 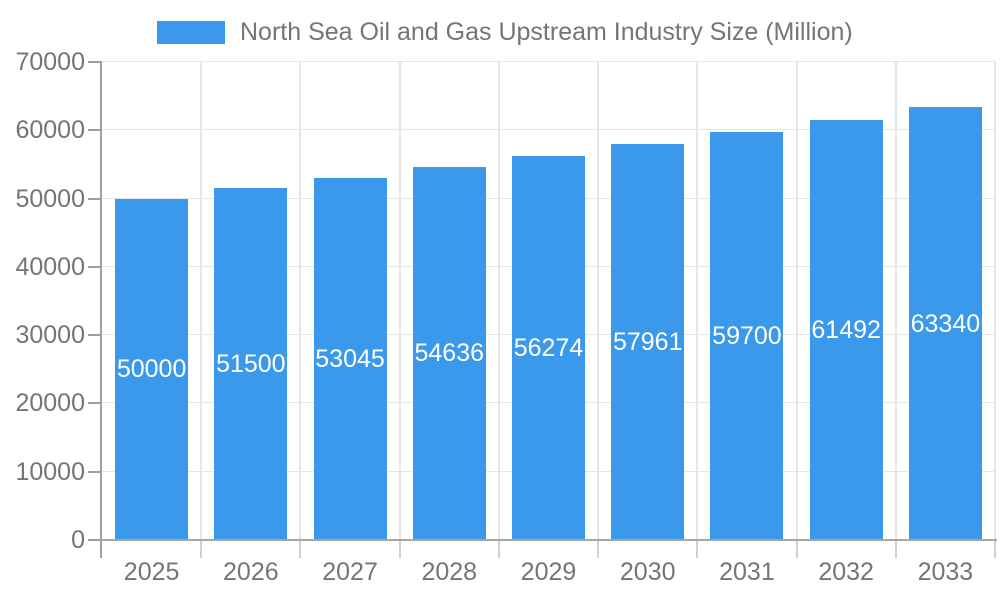 I want to click on bar-value-label: 50000, so click(x=151, y=369).